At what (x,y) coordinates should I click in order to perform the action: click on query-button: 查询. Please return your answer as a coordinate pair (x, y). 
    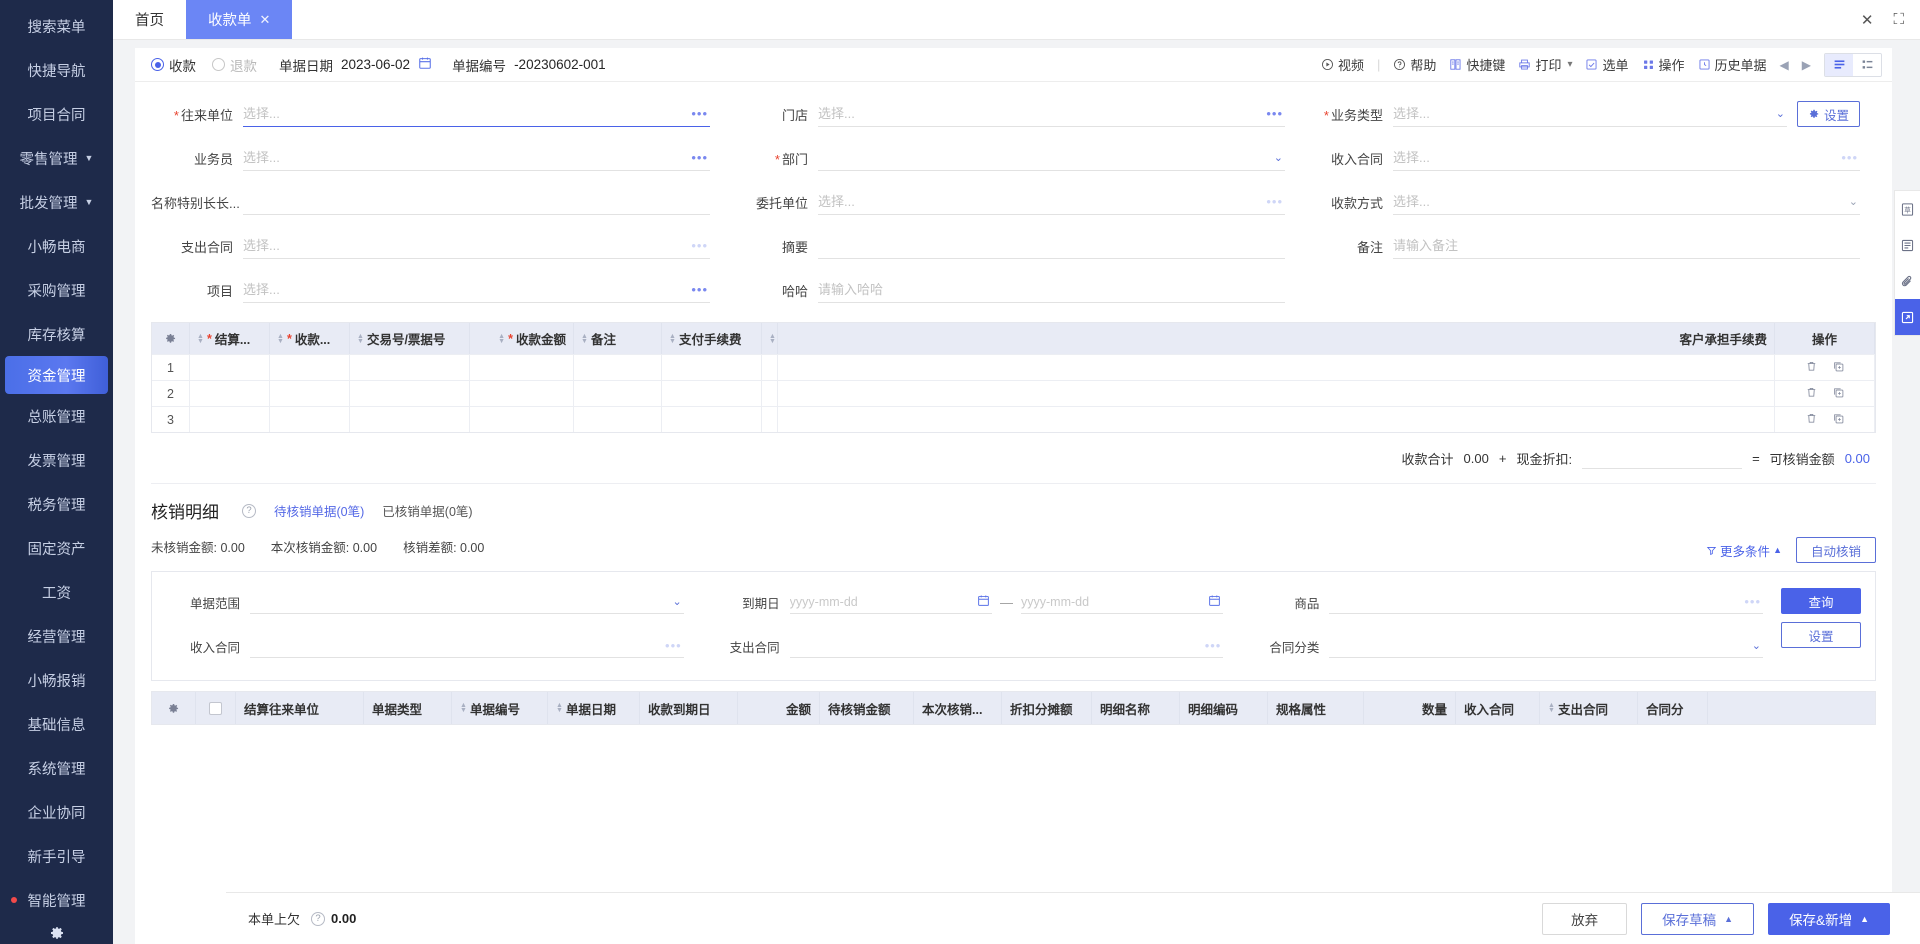
    Looking at the image, I should click on (1821, 601).